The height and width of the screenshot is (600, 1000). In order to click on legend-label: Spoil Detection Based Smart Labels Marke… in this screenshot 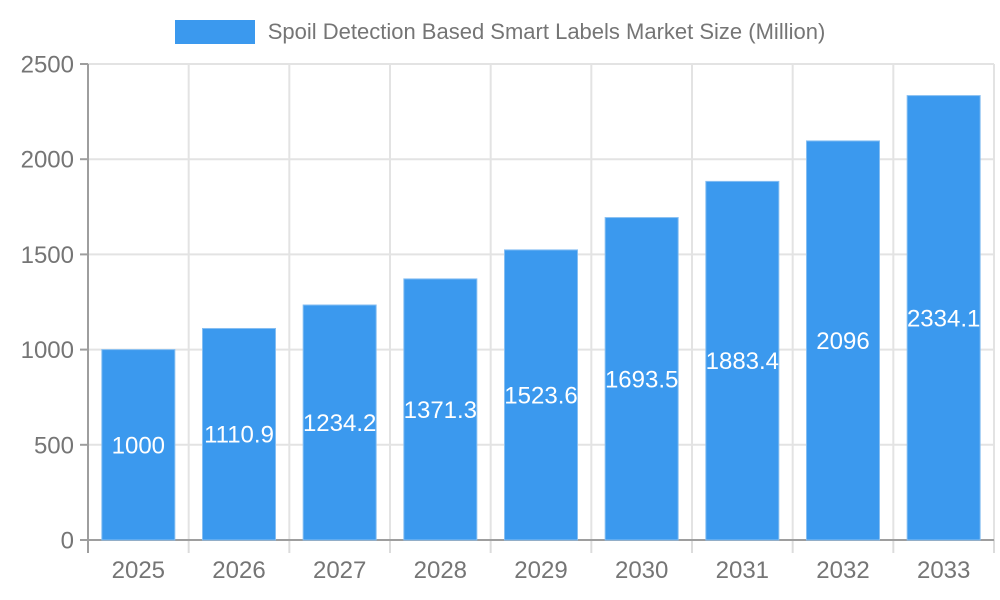, I will do `click(546, 31)`.